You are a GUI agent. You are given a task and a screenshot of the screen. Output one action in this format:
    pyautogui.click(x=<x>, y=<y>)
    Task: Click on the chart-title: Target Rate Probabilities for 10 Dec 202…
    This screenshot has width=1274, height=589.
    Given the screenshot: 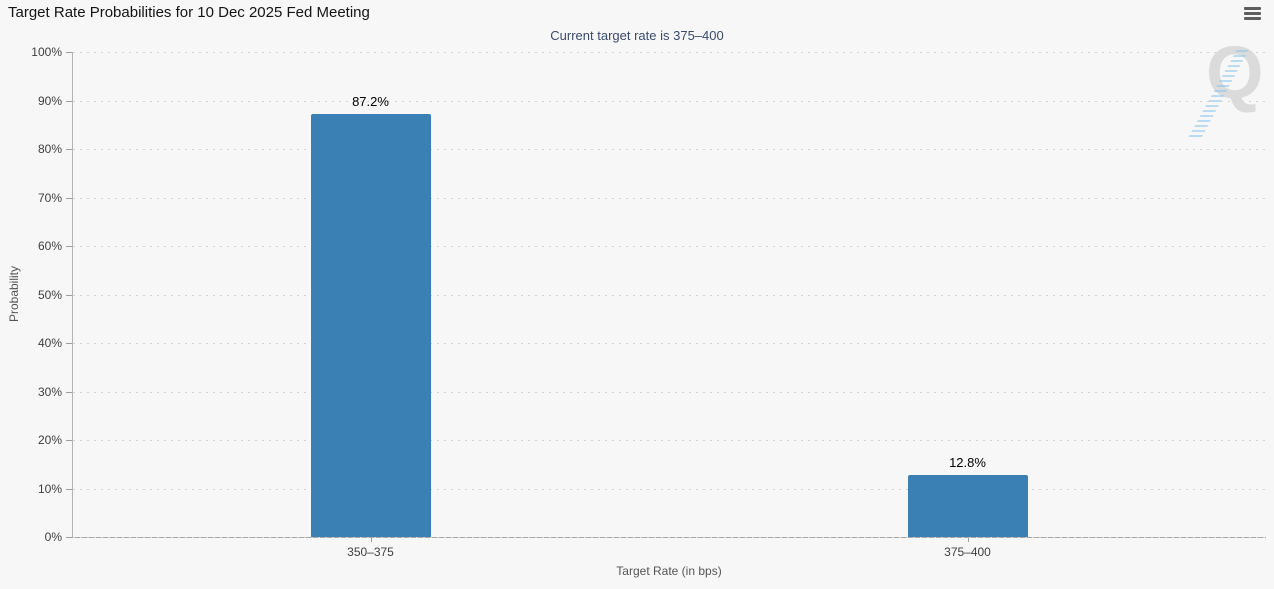 What is the action you would take?
    pyautogui.click(x=189, y=12)
    